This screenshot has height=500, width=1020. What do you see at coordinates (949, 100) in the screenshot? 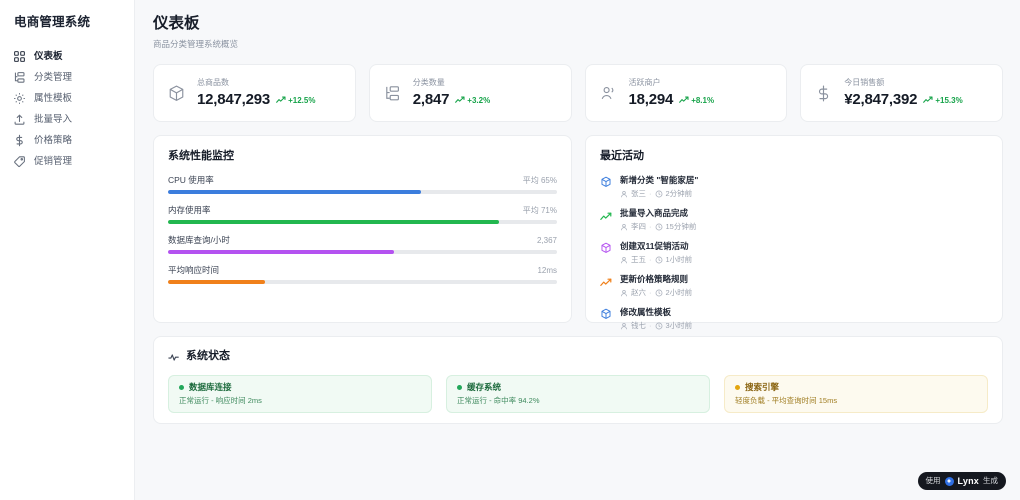
I see `stat-delta-text: +15.3%` at bounding box center [949, 100].